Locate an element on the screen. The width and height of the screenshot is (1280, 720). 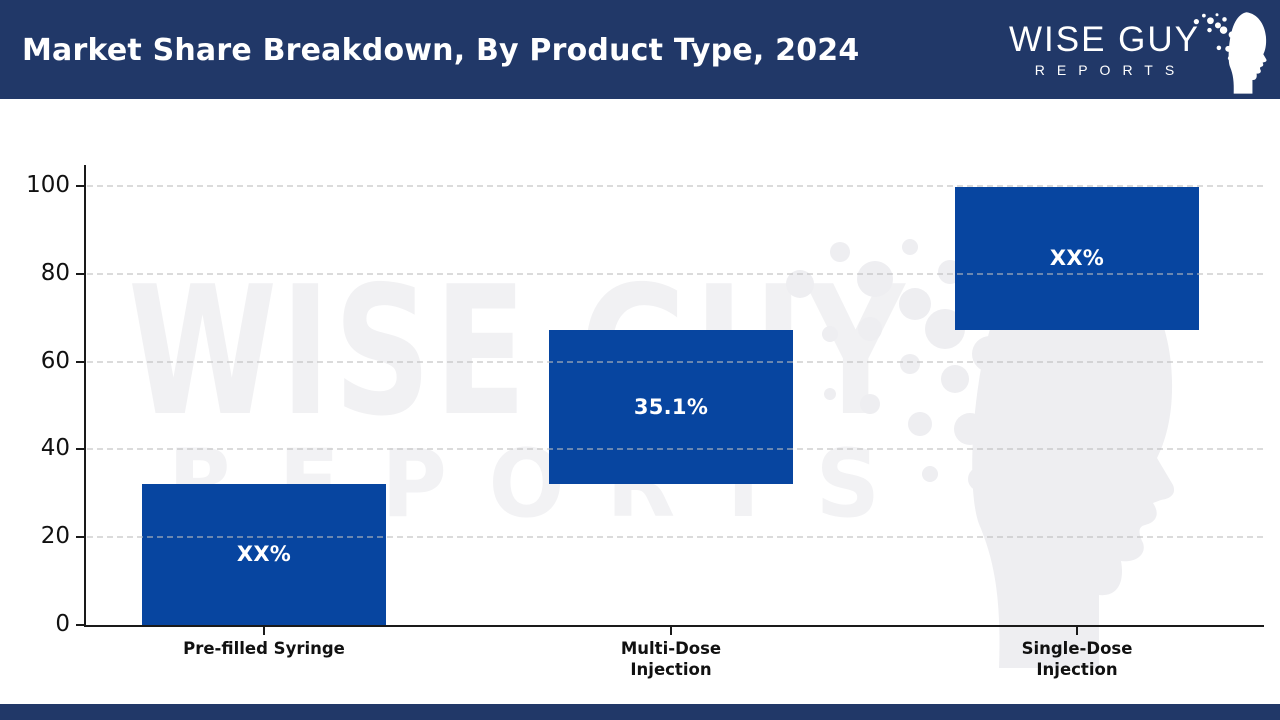
y-tick-label: 0 is located at coordinates (62, 624).